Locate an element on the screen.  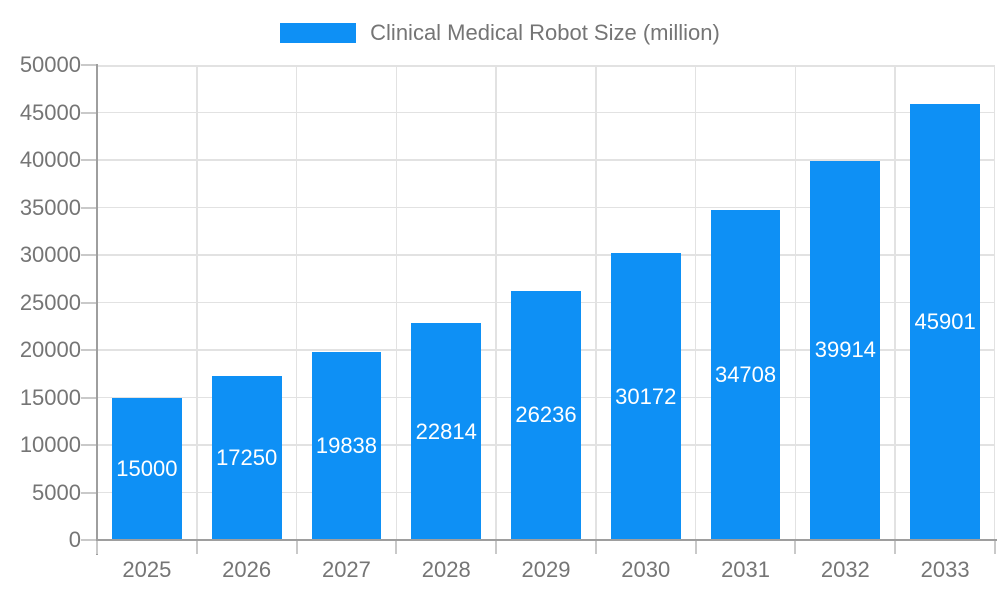
bar-value-label: 19838 is located at coordinates (346, 445).